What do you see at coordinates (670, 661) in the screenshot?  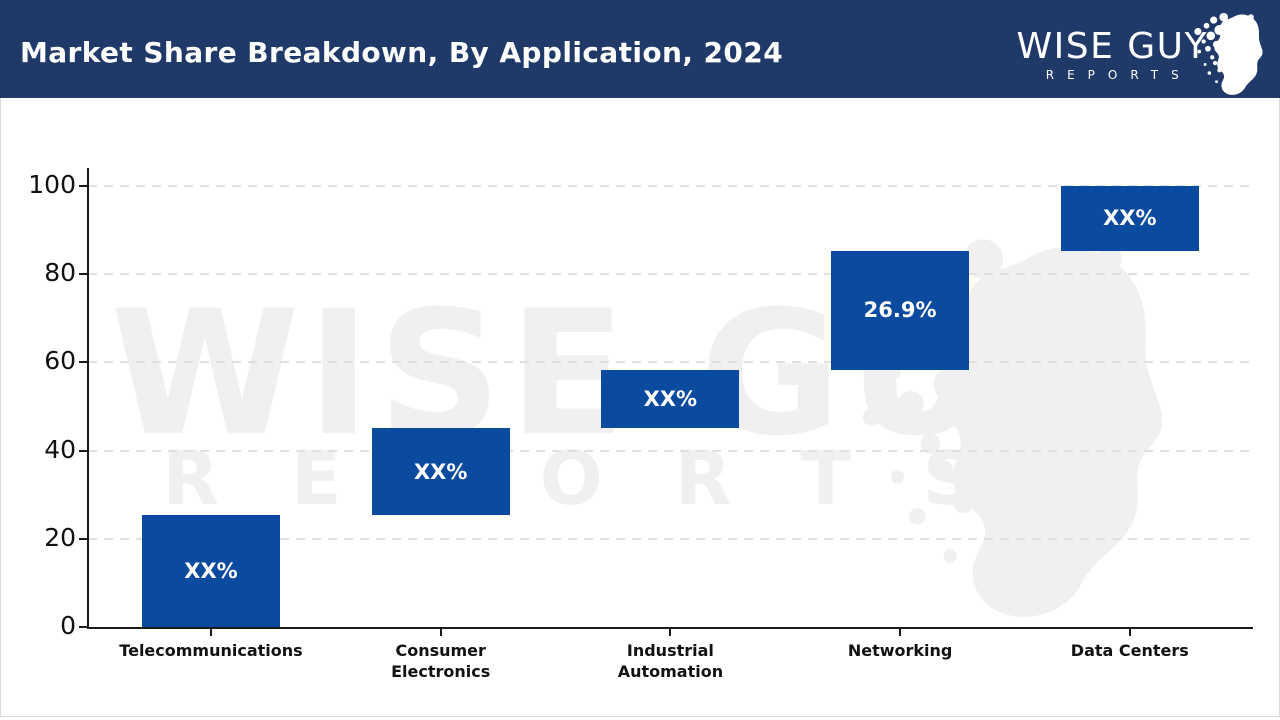 I see `x-axis-category-label-industrial-automation: Industrial Automation` at bounding box center [670, 661].